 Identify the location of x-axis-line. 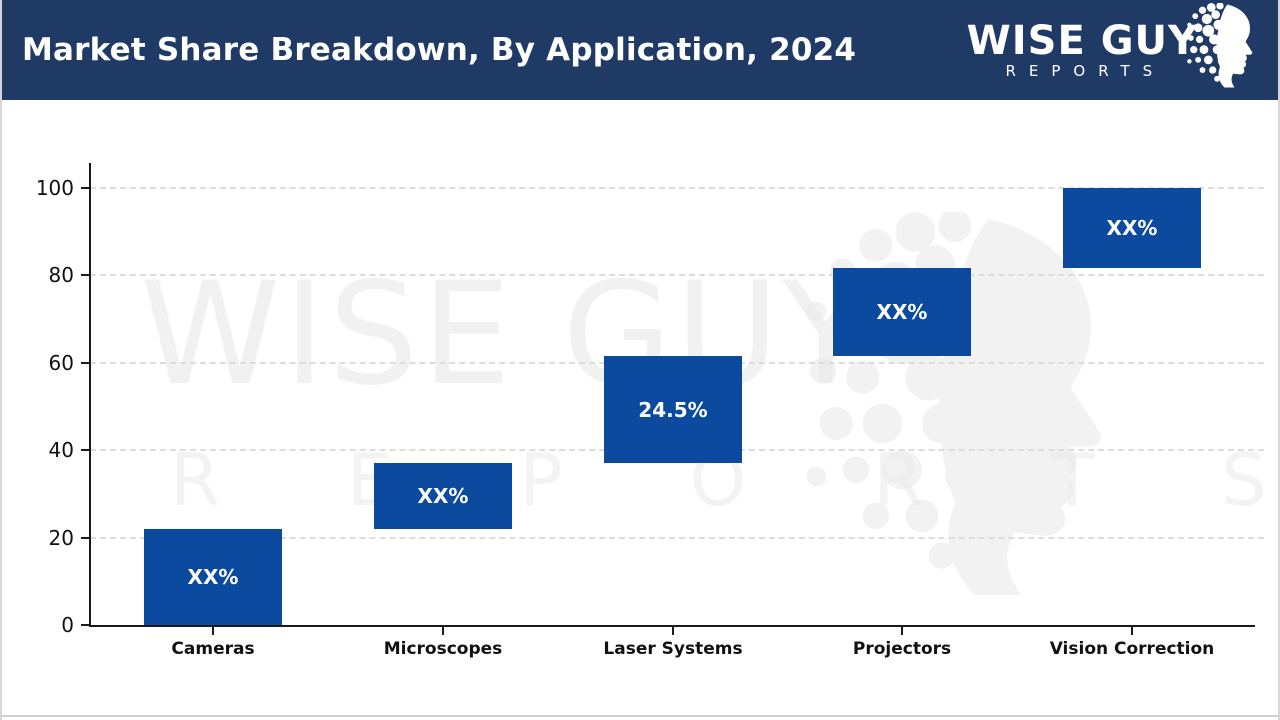
(672, 626).